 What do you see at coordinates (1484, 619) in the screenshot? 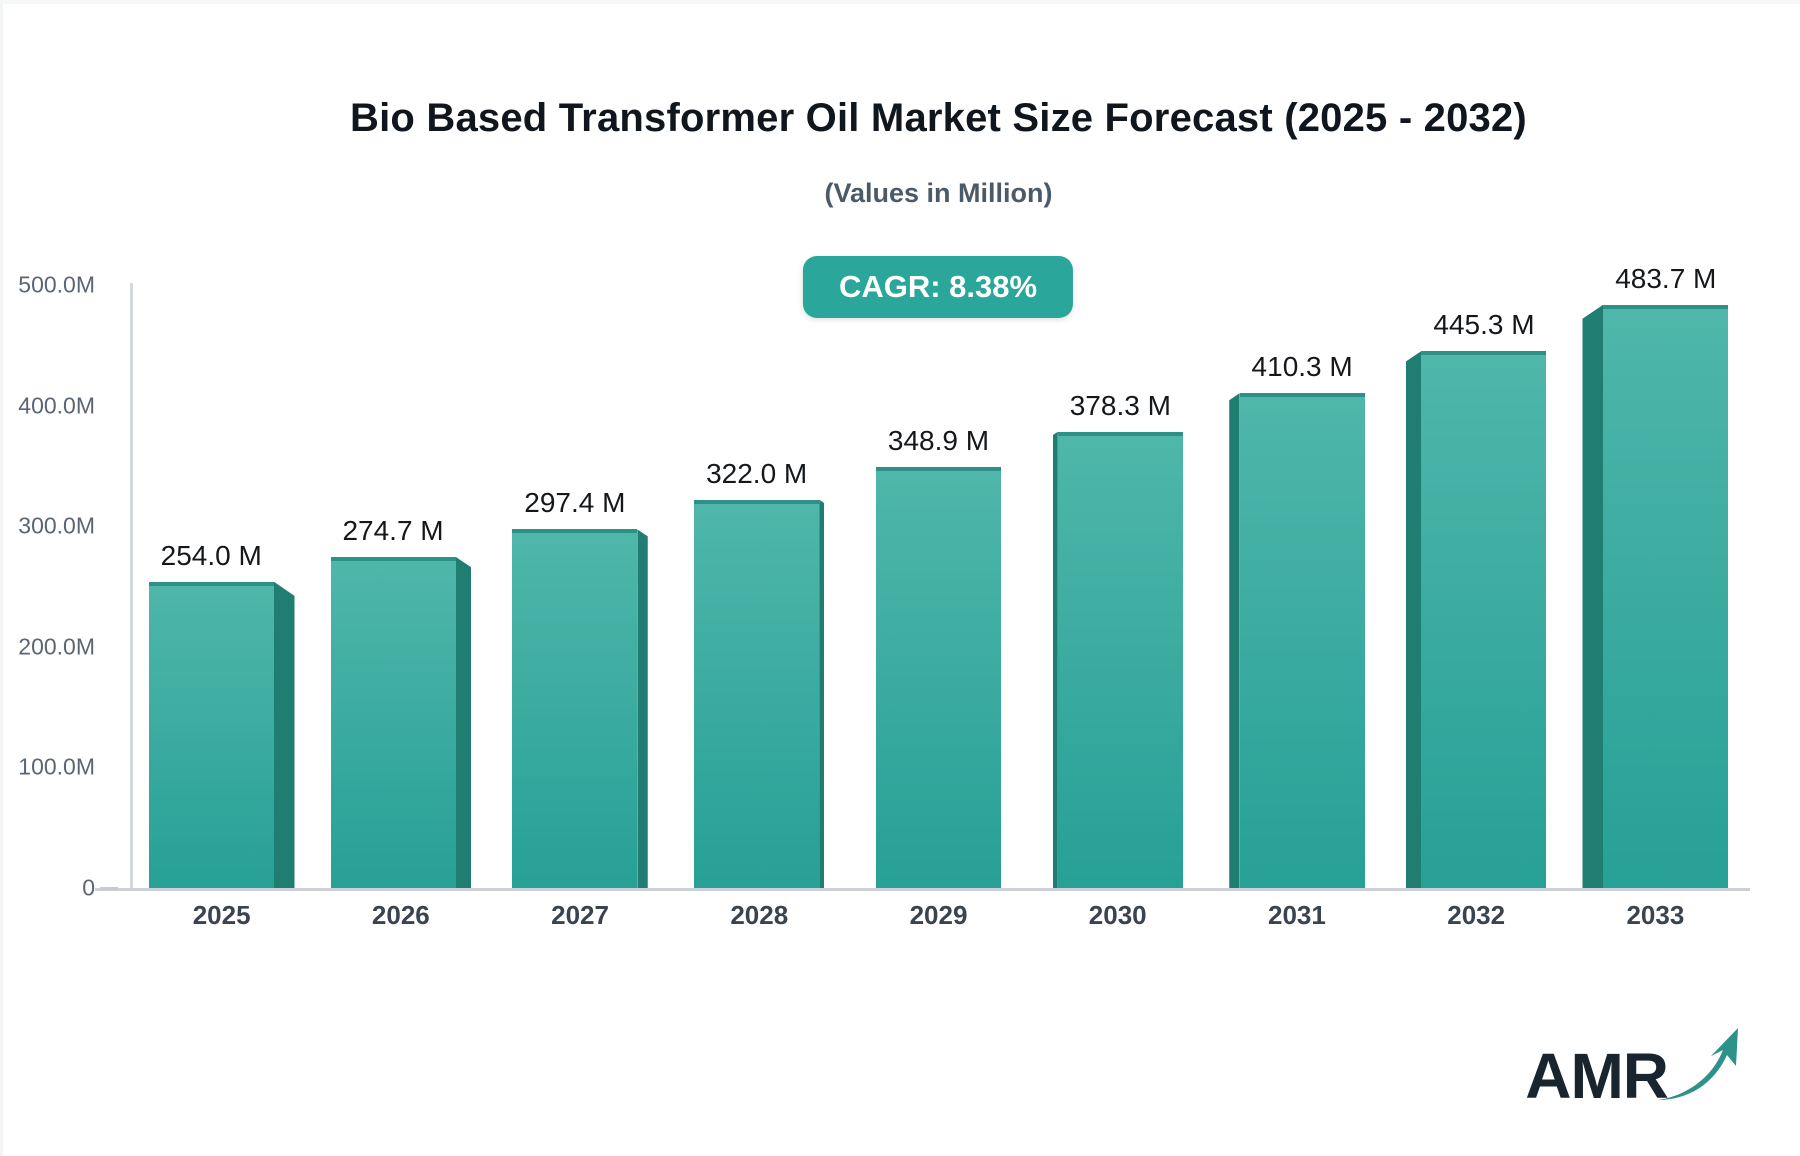
I see `bar-2032` at bounding box center [1484, 619].